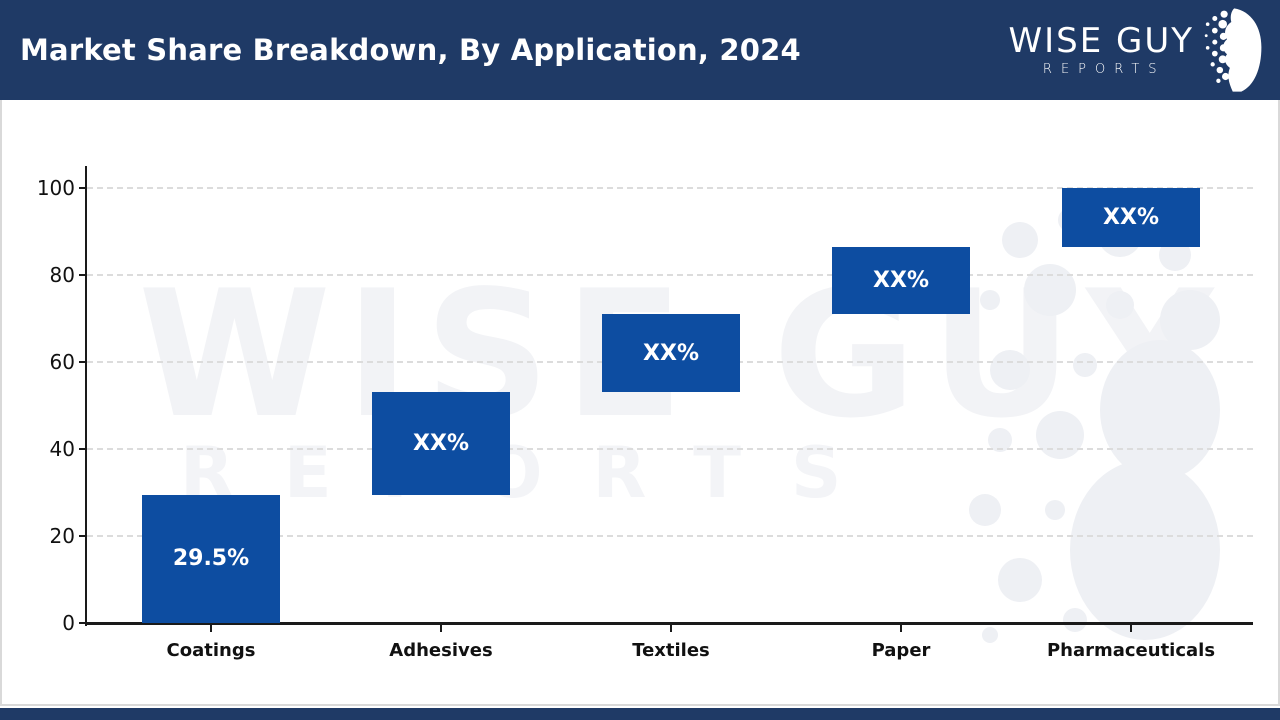 The height and width of the screenshot is (720, 1280). What do you see at coordinates (211, 650) in the screenshot?
I see `x-axis-tick-label: Coatings` at bounding box center [211, 650].